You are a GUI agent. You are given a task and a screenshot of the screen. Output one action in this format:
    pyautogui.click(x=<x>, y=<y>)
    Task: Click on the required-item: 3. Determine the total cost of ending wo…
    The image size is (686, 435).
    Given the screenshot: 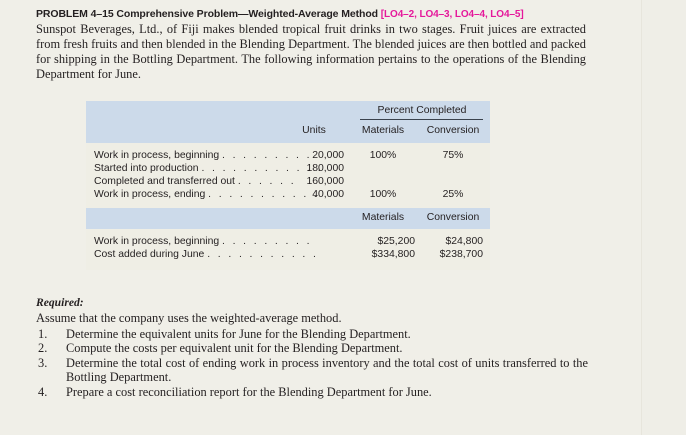 What is the action you would take?
    pyautogui.click(x=312, y=370)
    